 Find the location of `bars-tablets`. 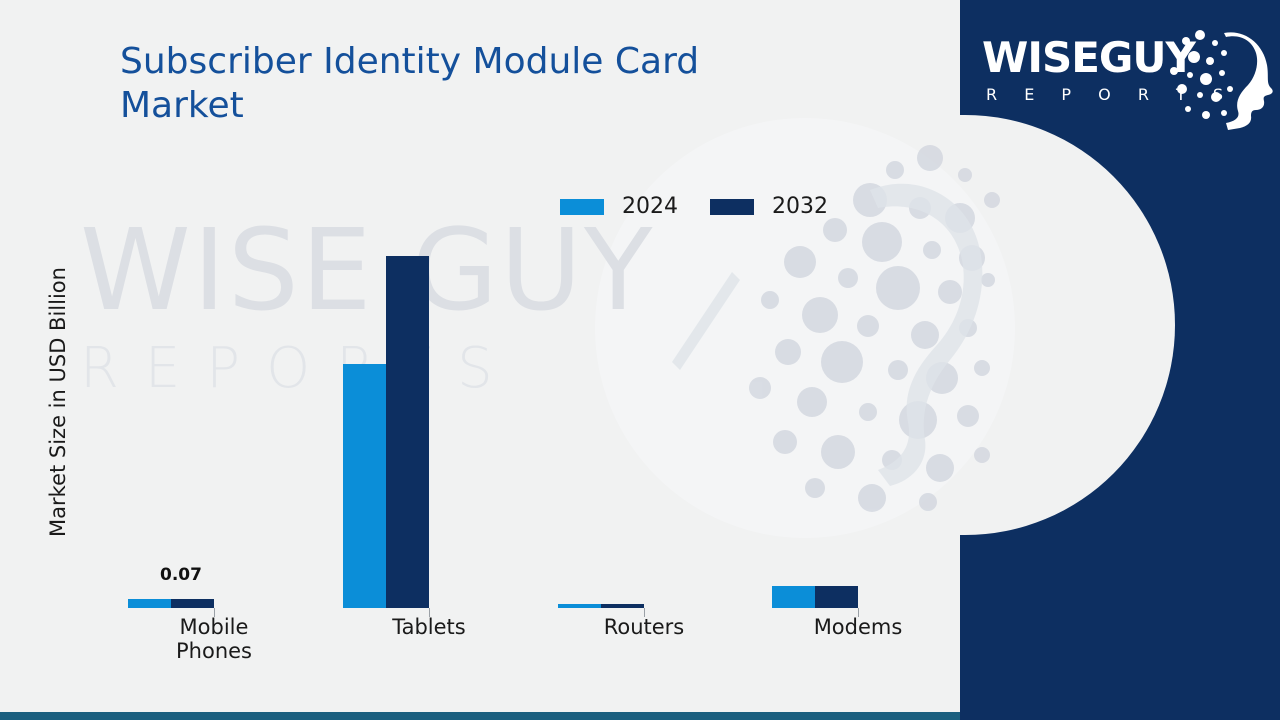

bars-tablets is located at coordinates (386, 384).